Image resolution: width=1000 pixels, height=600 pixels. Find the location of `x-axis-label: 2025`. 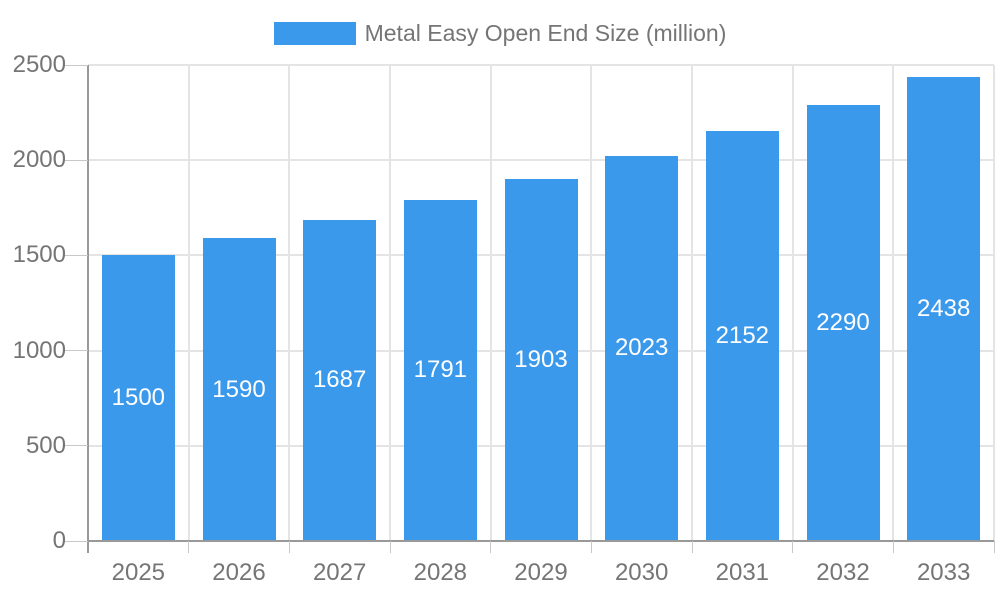

x-axis-label: 2025 is located at coordinates (138, 572).